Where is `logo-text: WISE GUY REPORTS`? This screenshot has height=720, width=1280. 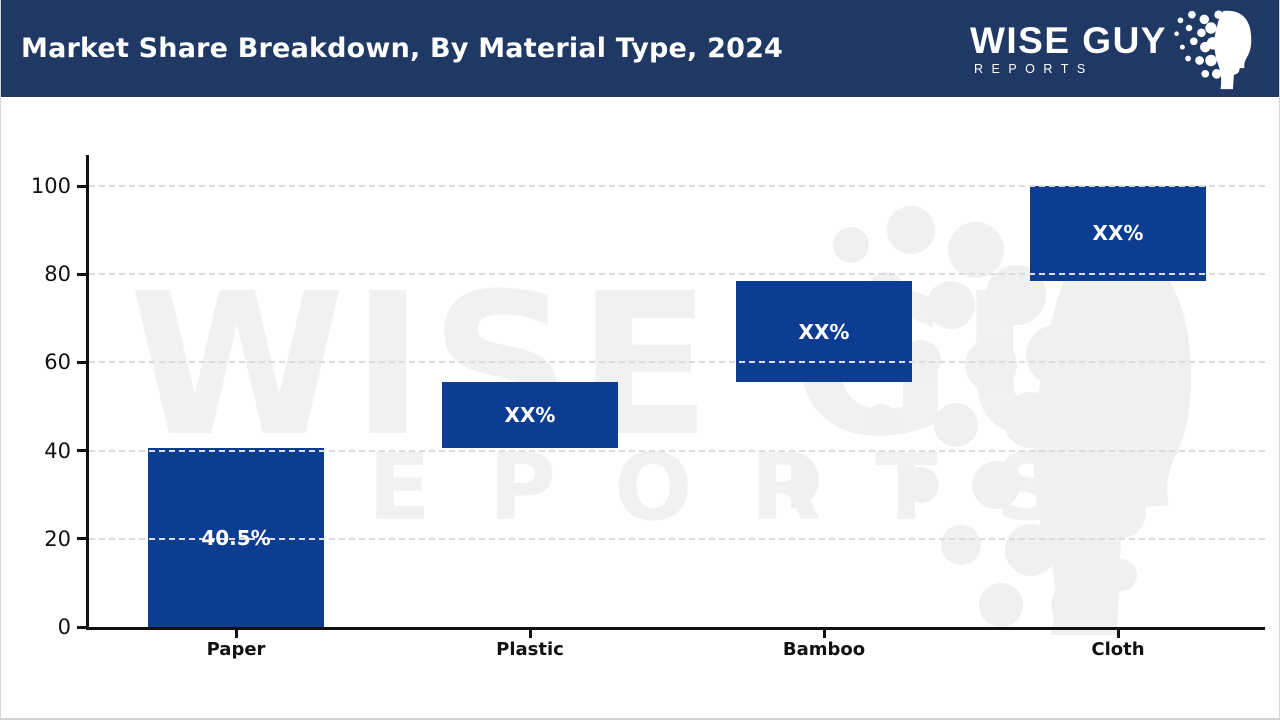 logo-text: WISE GUY REPORTS is located at coordinates (1068, 49).